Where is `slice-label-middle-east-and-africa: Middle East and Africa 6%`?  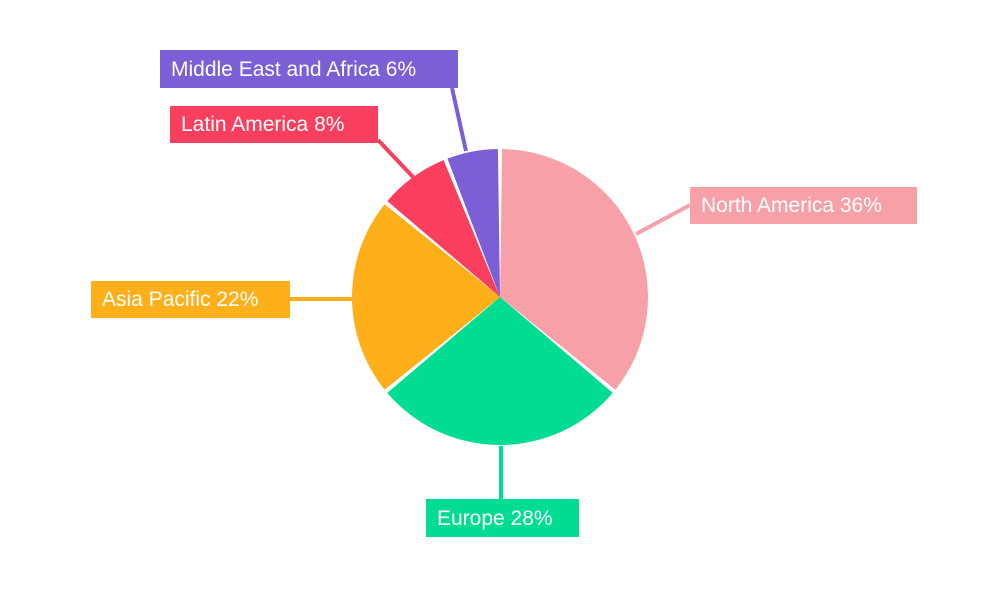 slice-label-middle-east-and-africa: Middle East and Africa 6% is located at coordinates (309, 69).